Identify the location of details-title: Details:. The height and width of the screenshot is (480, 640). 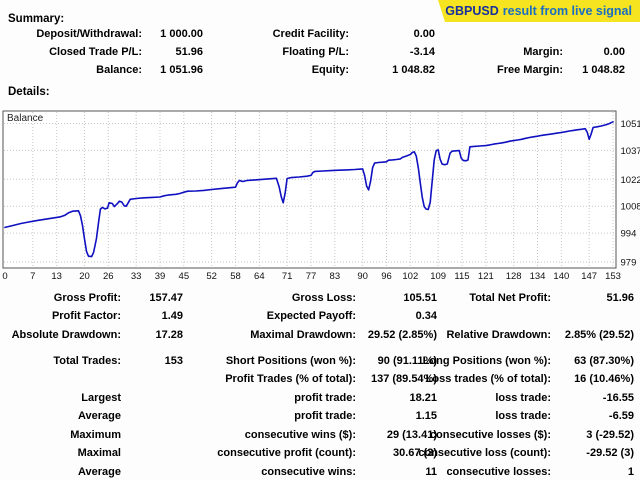
(29, 92).